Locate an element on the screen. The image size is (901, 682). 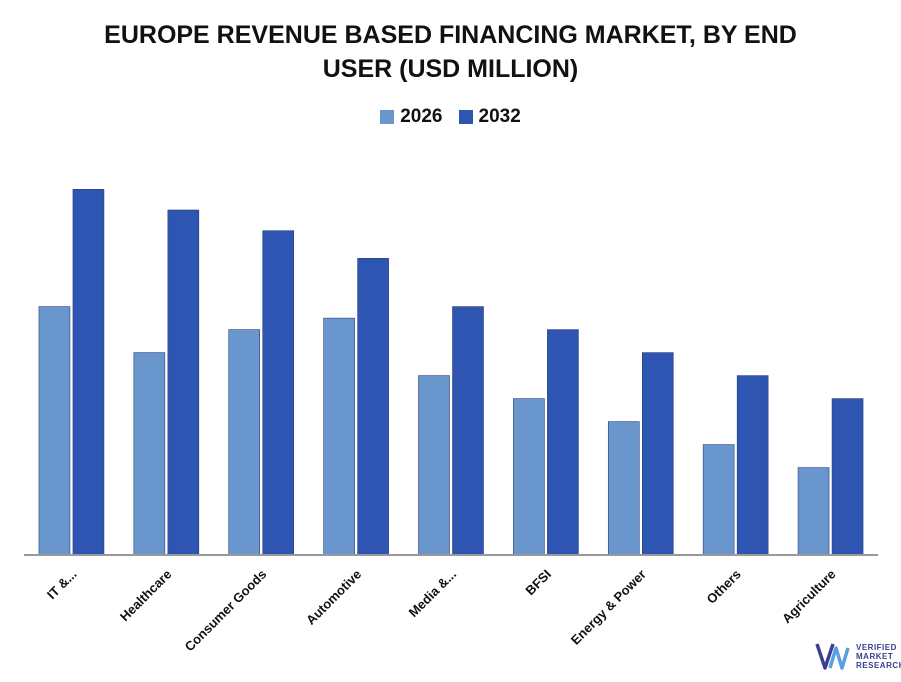
legend-swatch-2026 is located at coordinates (387, 117).